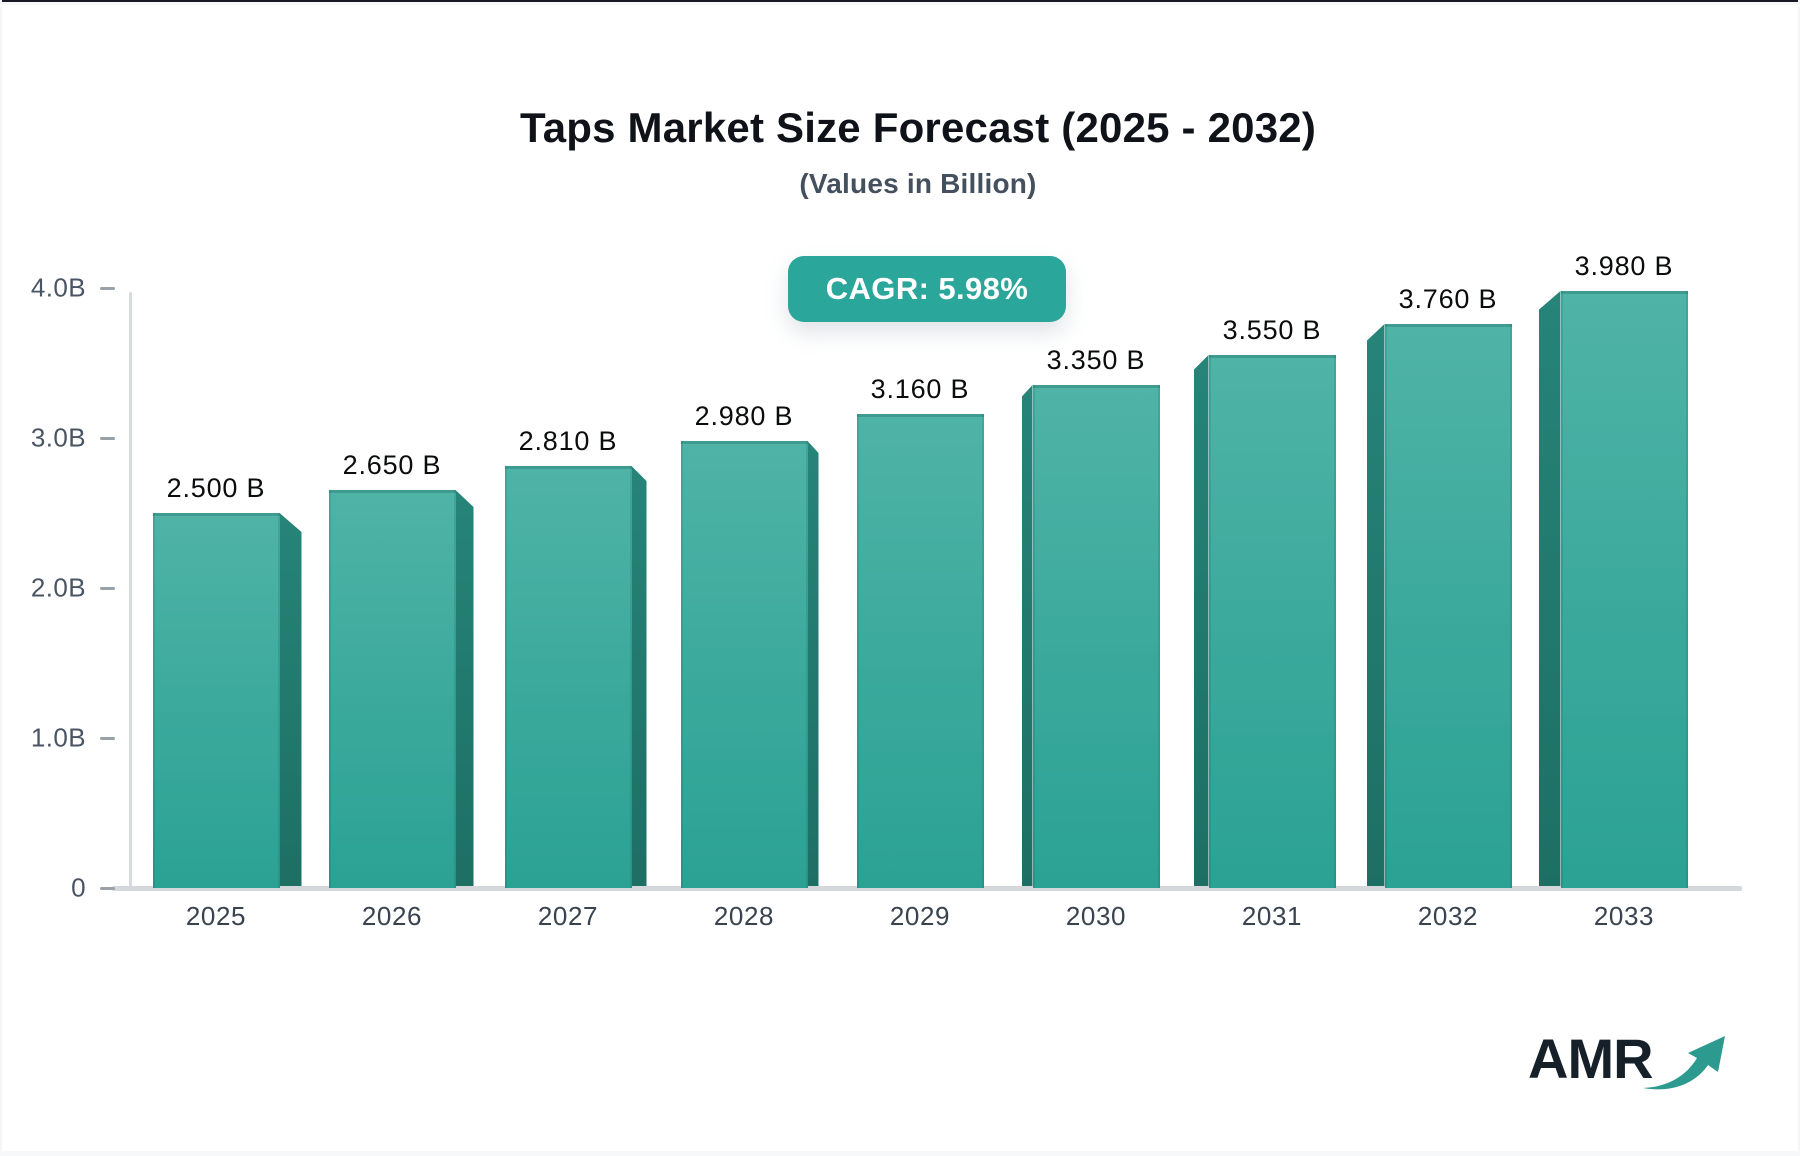  I want to click on x-axis-tick-label: 2030, so click(1096, 916).